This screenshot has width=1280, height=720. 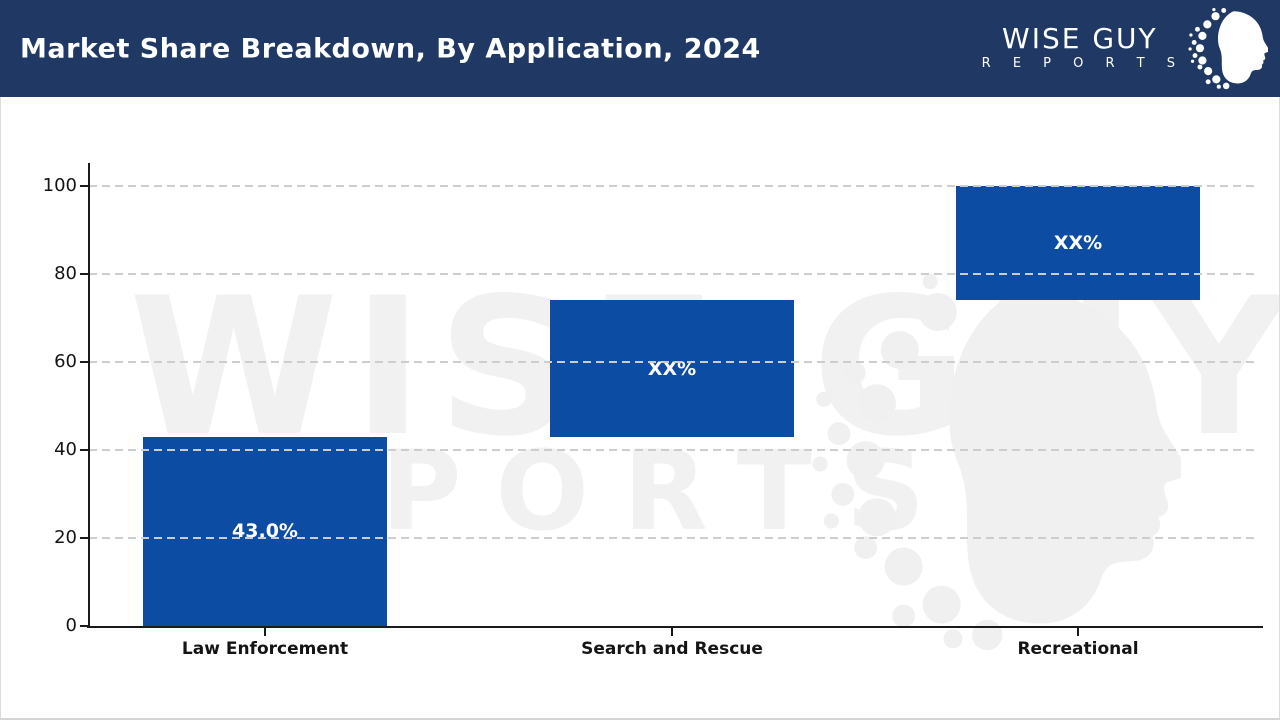 I want to click on y-tick-label: 20, so click(x=65, y=537).